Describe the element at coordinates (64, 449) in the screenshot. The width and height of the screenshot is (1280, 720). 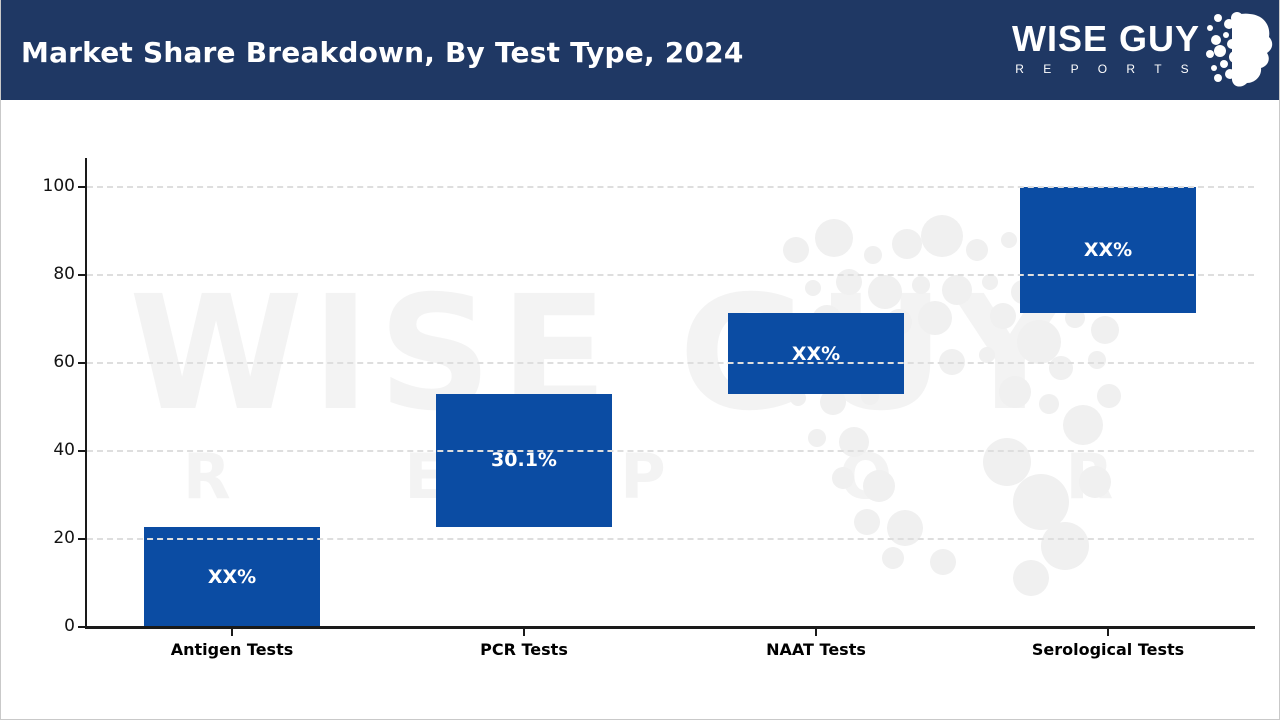
I see `y-tick-label: 40` at that location.